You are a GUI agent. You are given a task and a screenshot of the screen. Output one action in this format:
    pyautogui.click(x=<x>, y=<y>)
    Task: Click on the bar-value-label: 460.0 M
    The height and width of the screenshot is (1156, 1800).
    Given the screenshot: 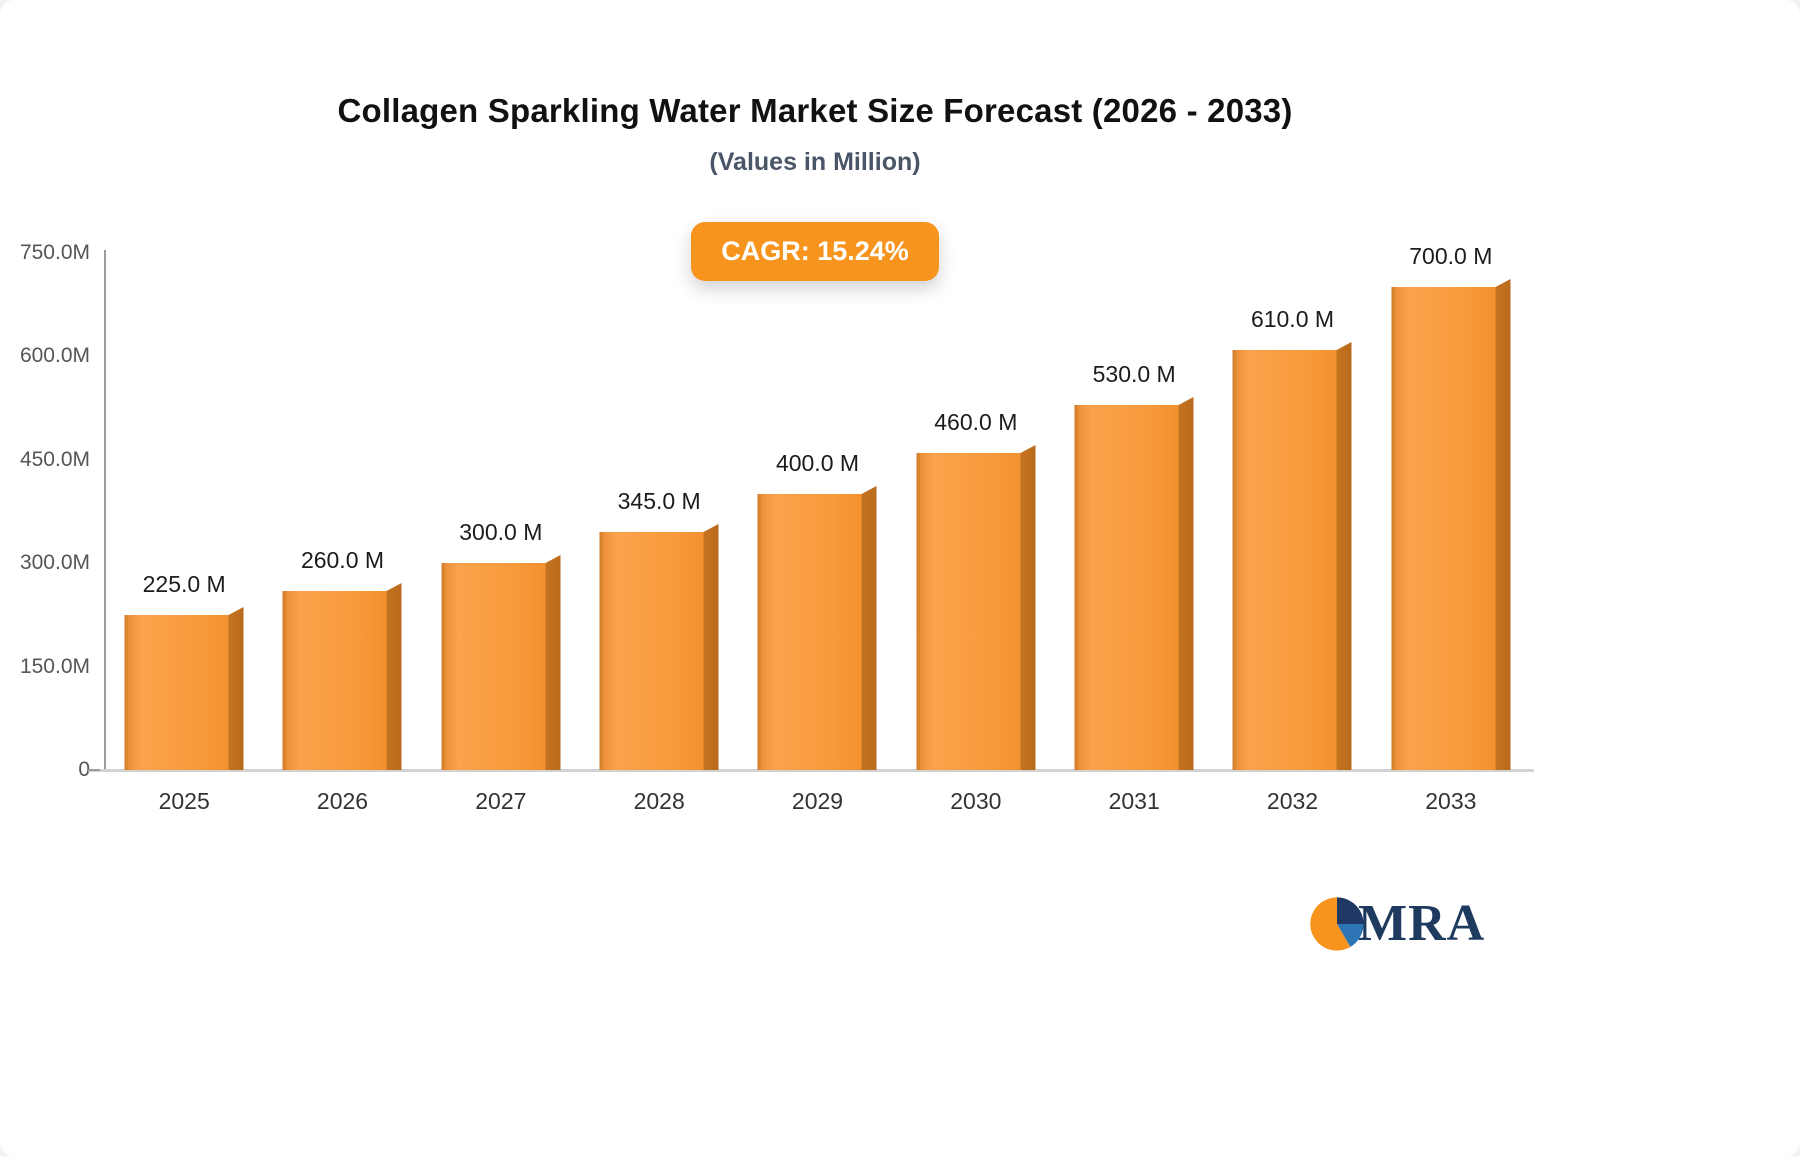 What is the action you would take?
    pyautogui.click(x=976, y=422)
    